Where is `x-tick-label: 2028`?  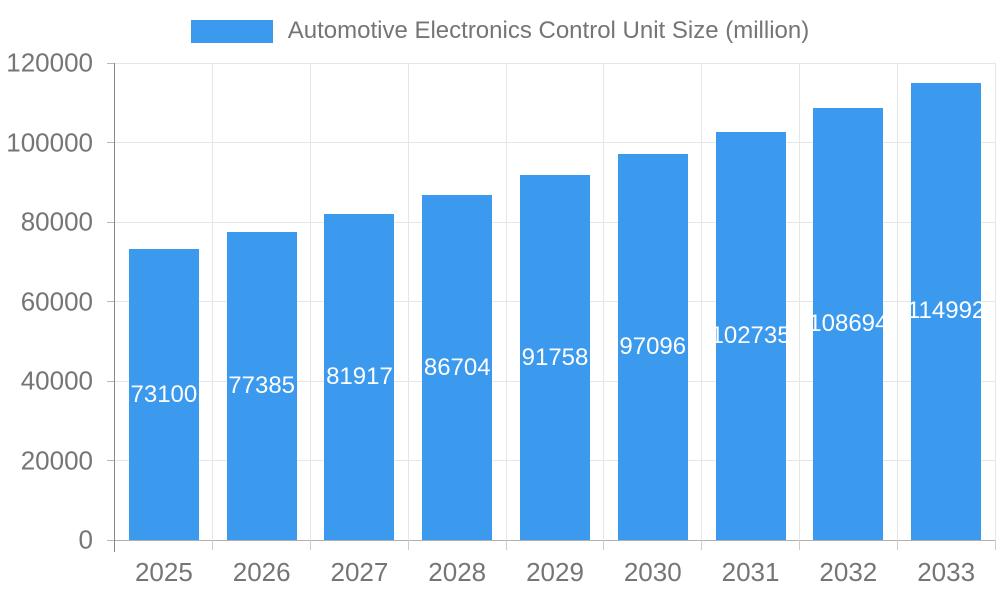 x-tick-label: 2028 is located at coordinates (457, 572).